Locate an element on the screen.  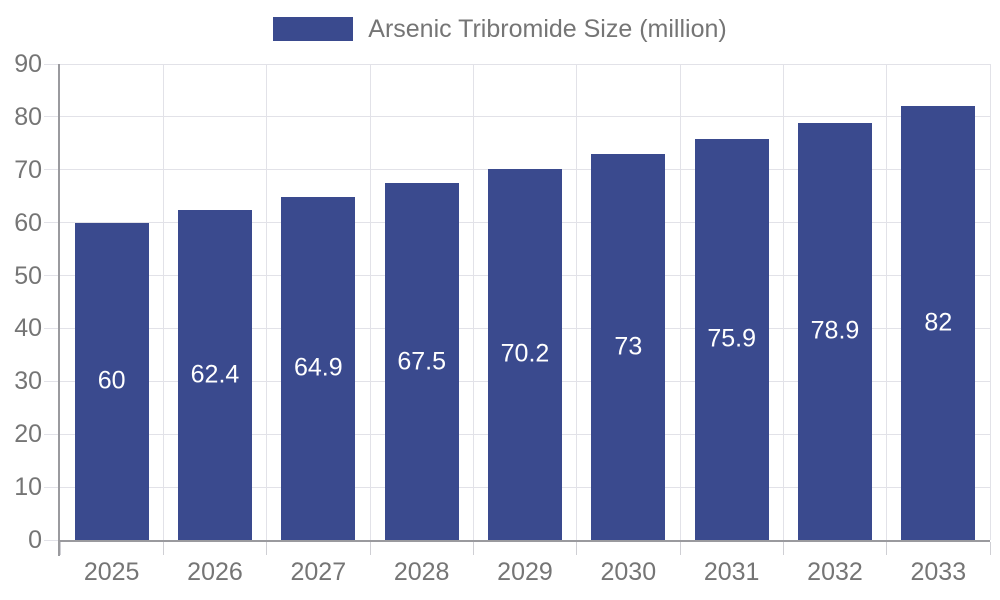
bar-value-label: 62.4 is located at coordinates (215, 374).